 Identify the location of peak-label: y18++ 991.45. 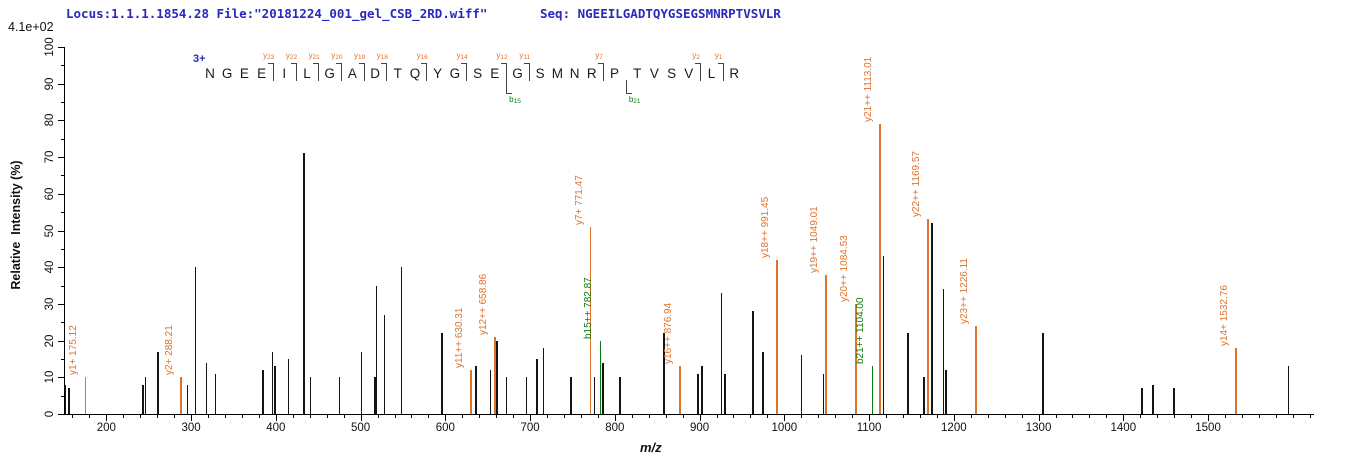
(766, 227).